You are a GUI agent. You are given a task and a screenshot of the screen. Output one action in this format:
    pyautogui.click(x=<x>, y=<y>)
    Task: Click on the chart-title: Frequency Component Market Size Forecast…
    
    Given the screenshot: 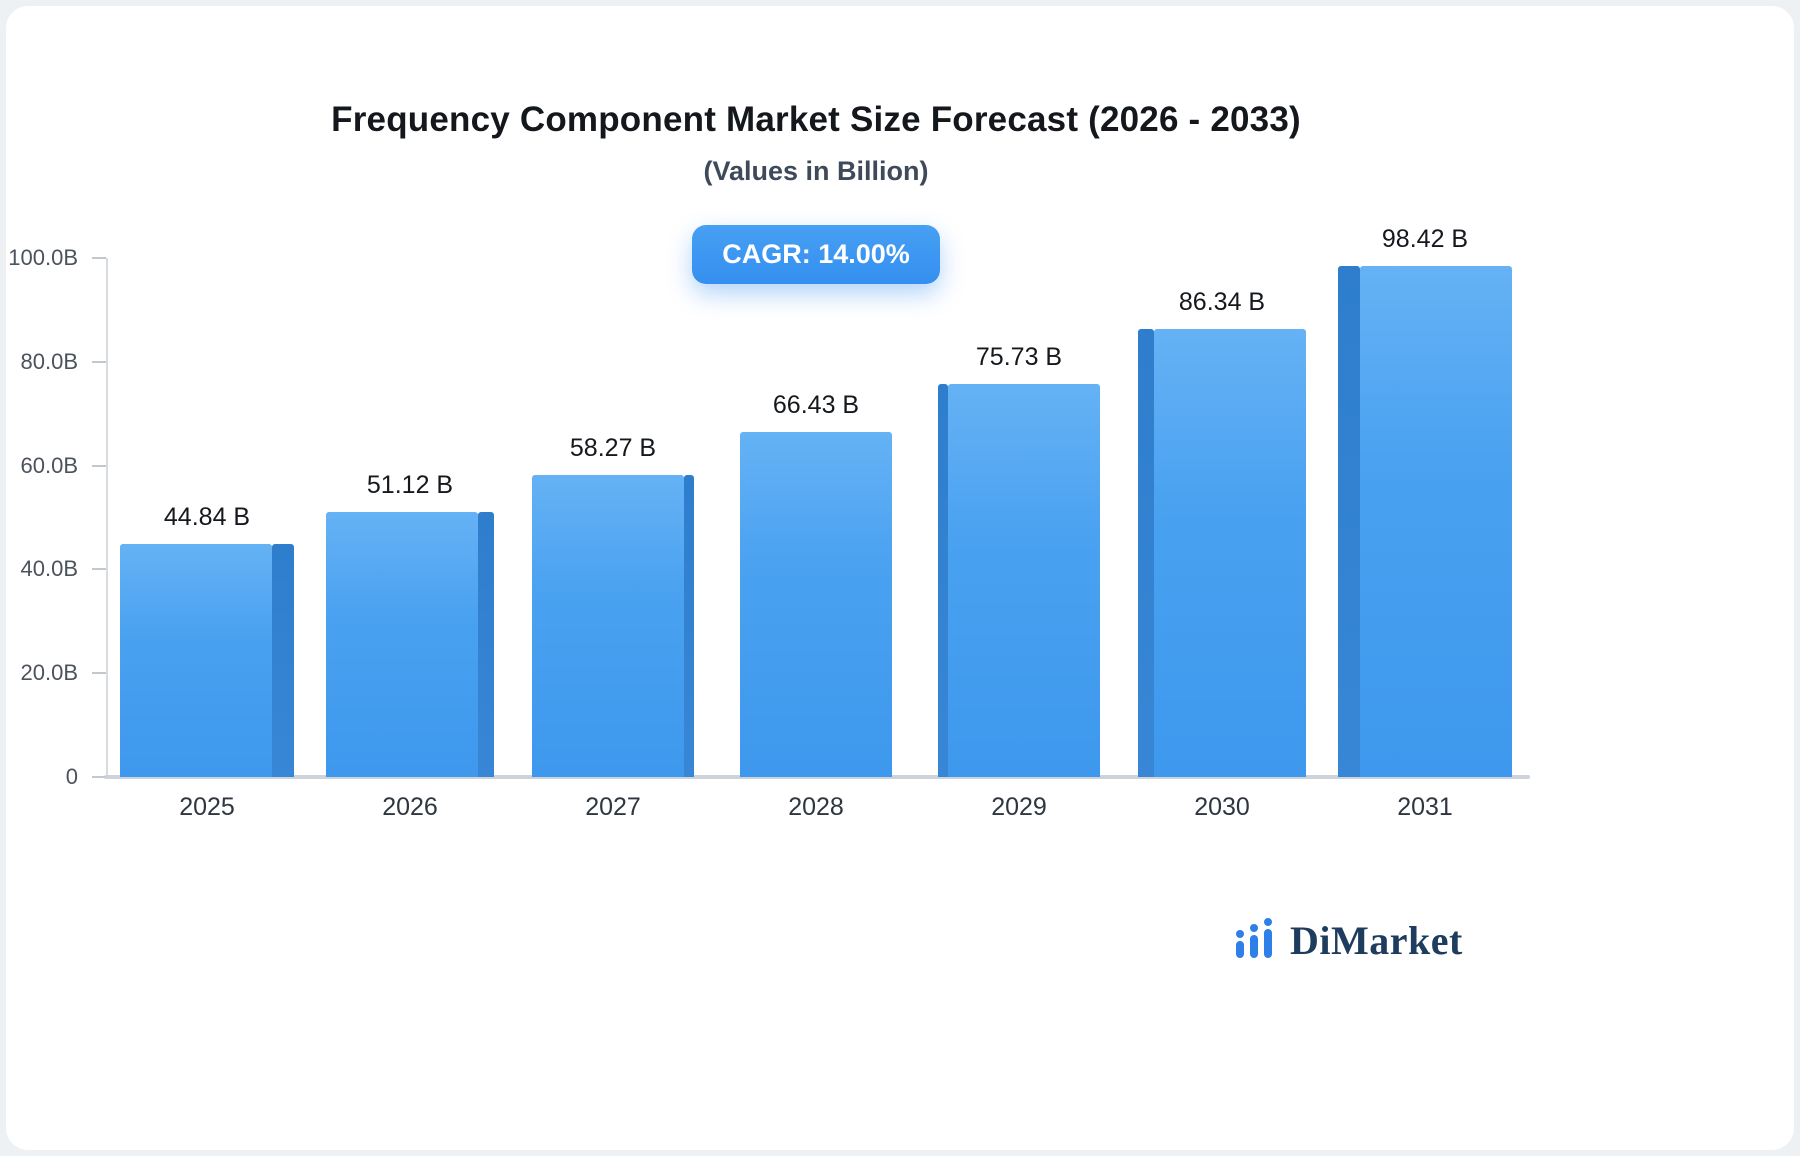 What is the action you would take?
    pyautogui.click(x=816, y=119)
    